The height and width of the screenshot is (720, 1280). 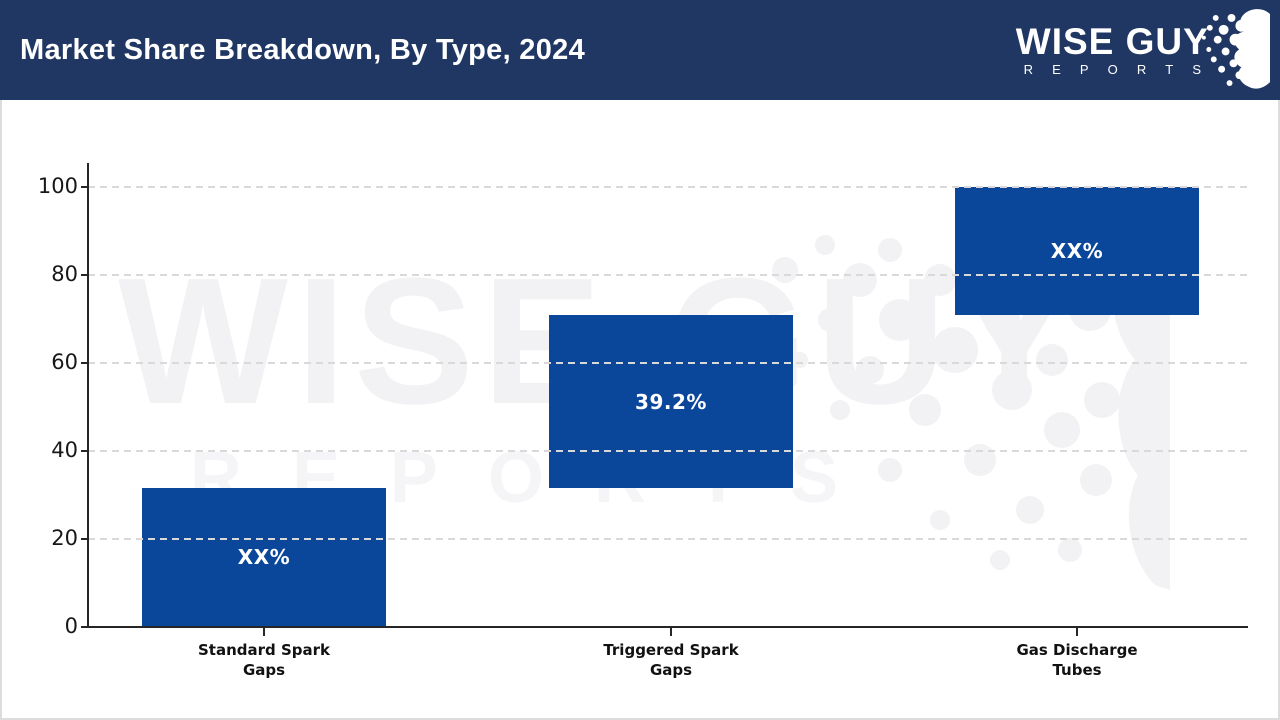 I want to click on category-label: Triggered Spark Gaps, so click(x=671, y=660).